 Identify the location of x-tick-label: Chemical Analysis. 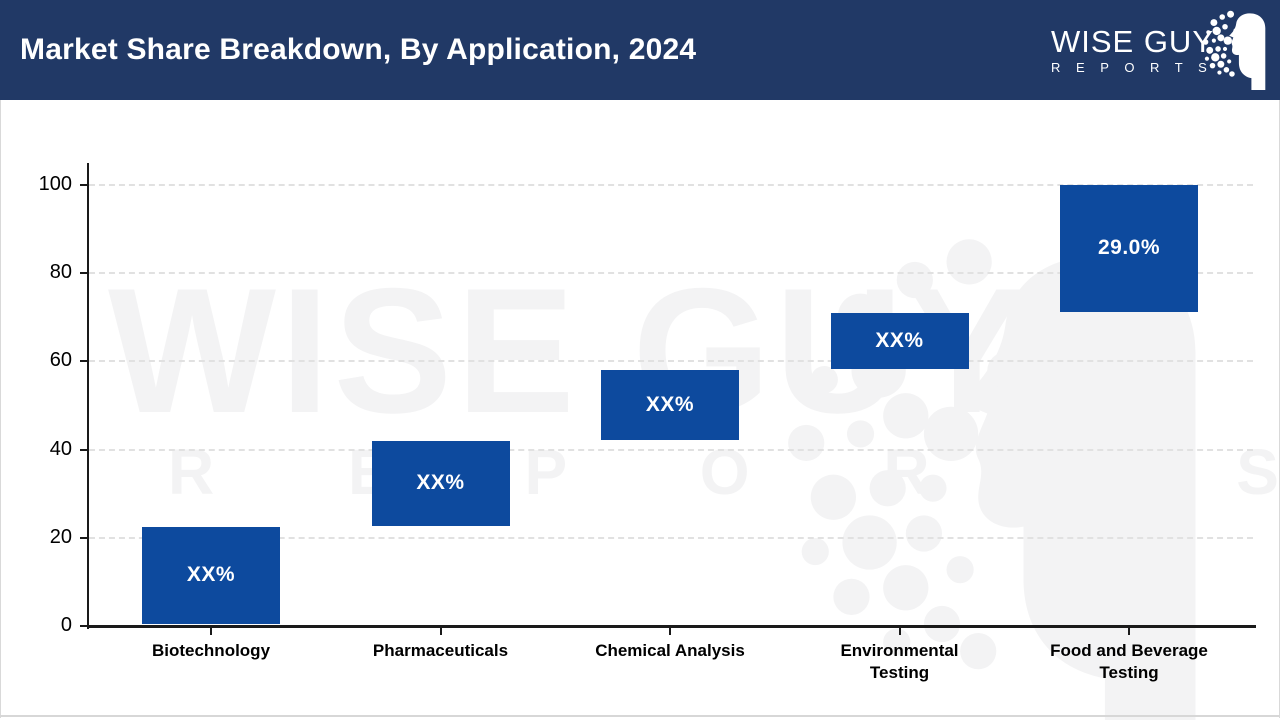
(670, 650).